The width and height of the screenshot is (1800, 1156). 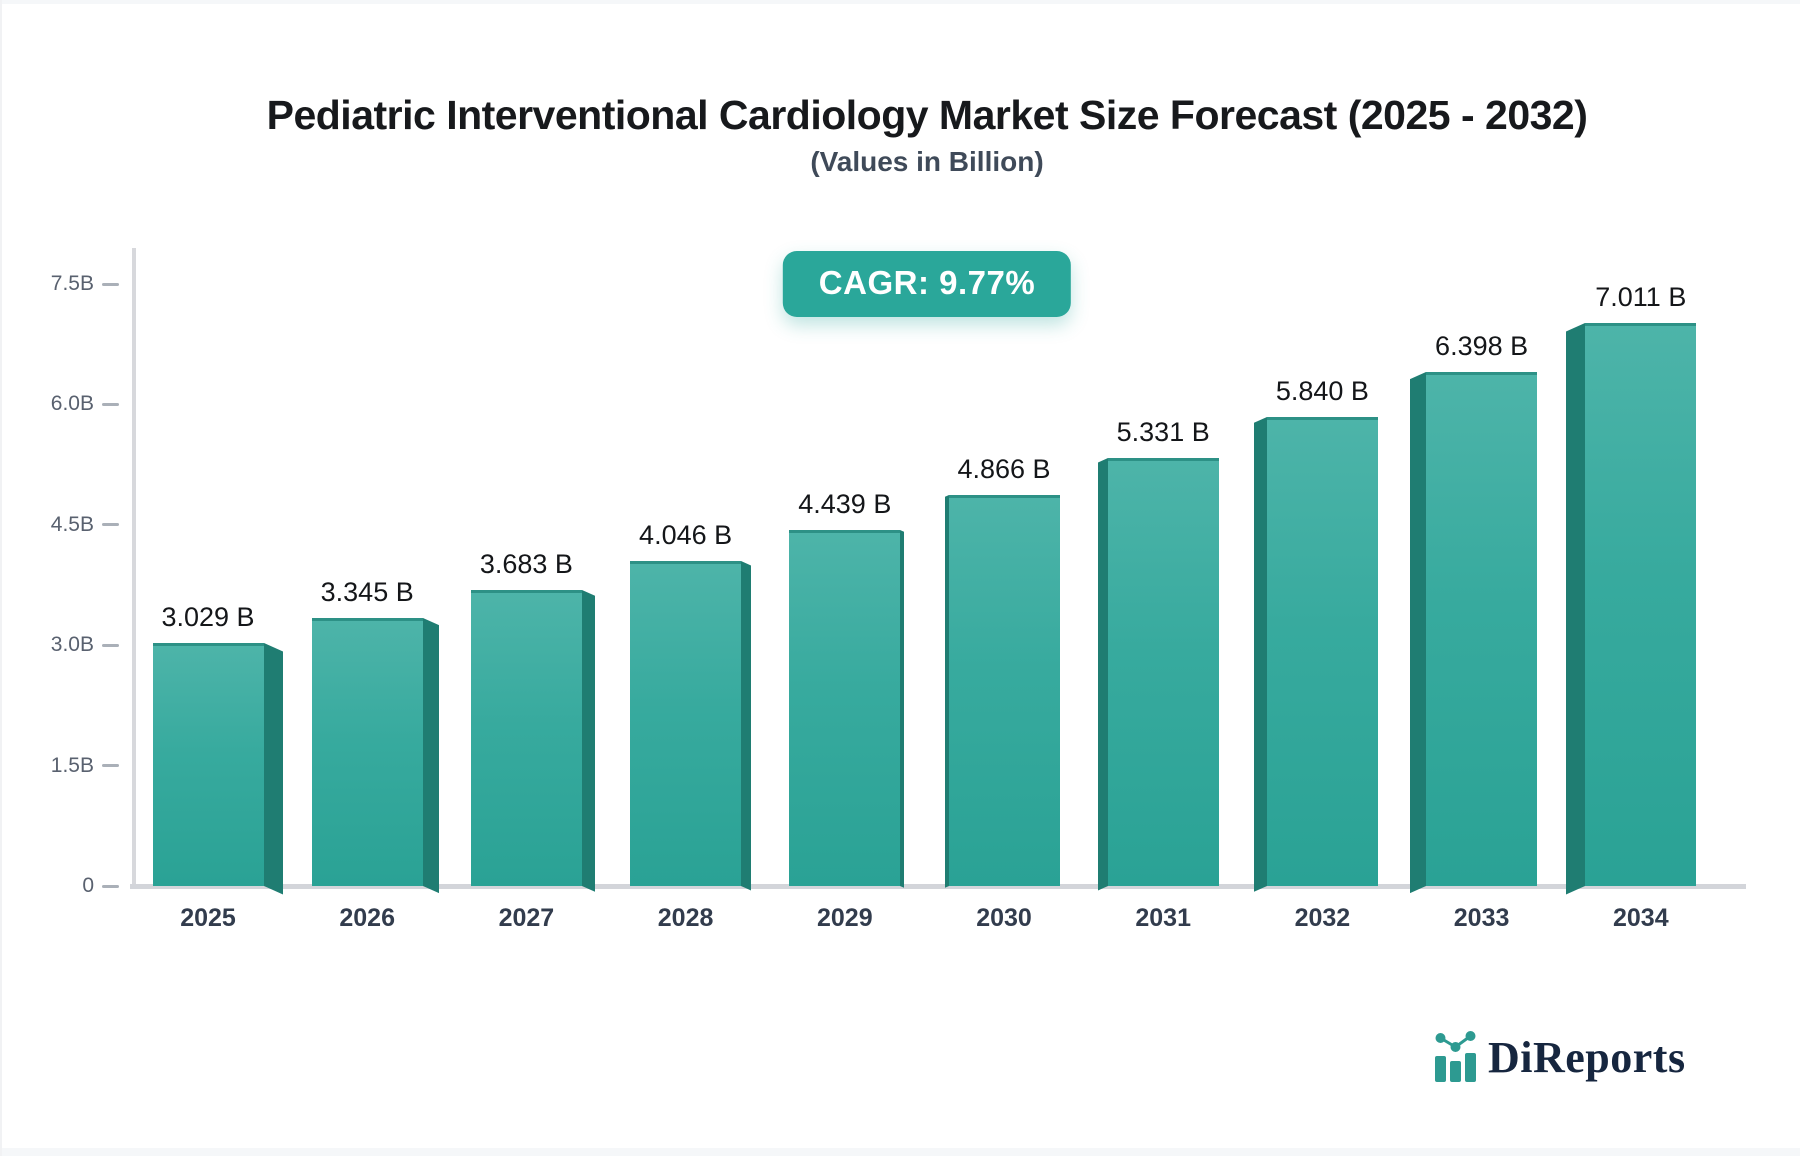 What do you see at coordinates (1004, 918) in the screenshot?
I see `x-axis-label-2030: 2030` at bounding box center [1004, 918].